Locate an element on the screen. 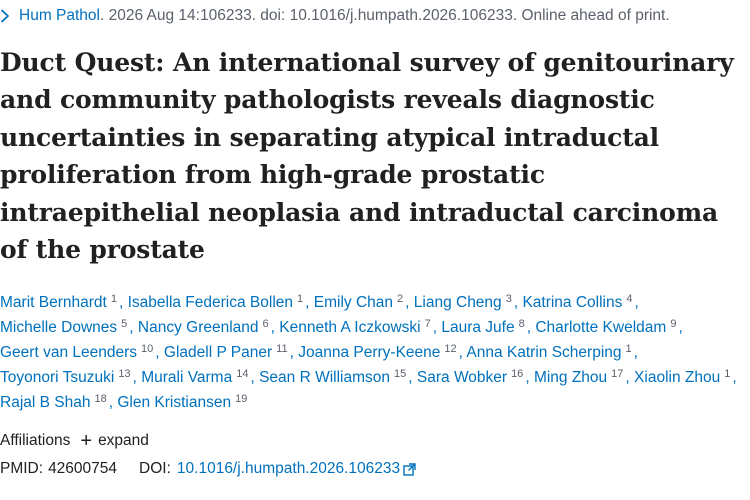  author-item: Isabella Federica Bollen 1 is located at coordinates (216, 302).